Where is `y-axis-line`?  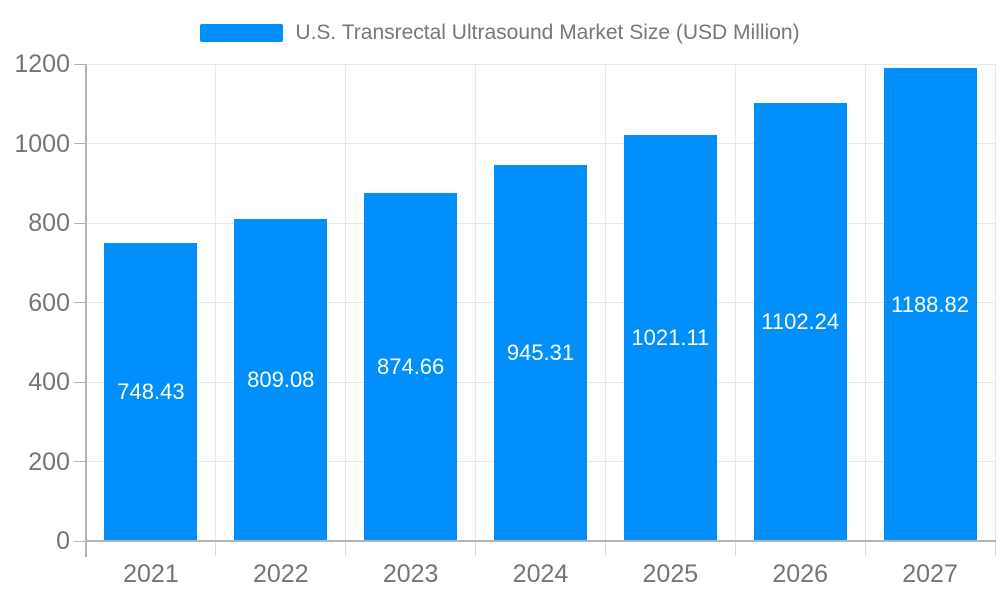
y-axis-line is located at coordinates (86, 310).